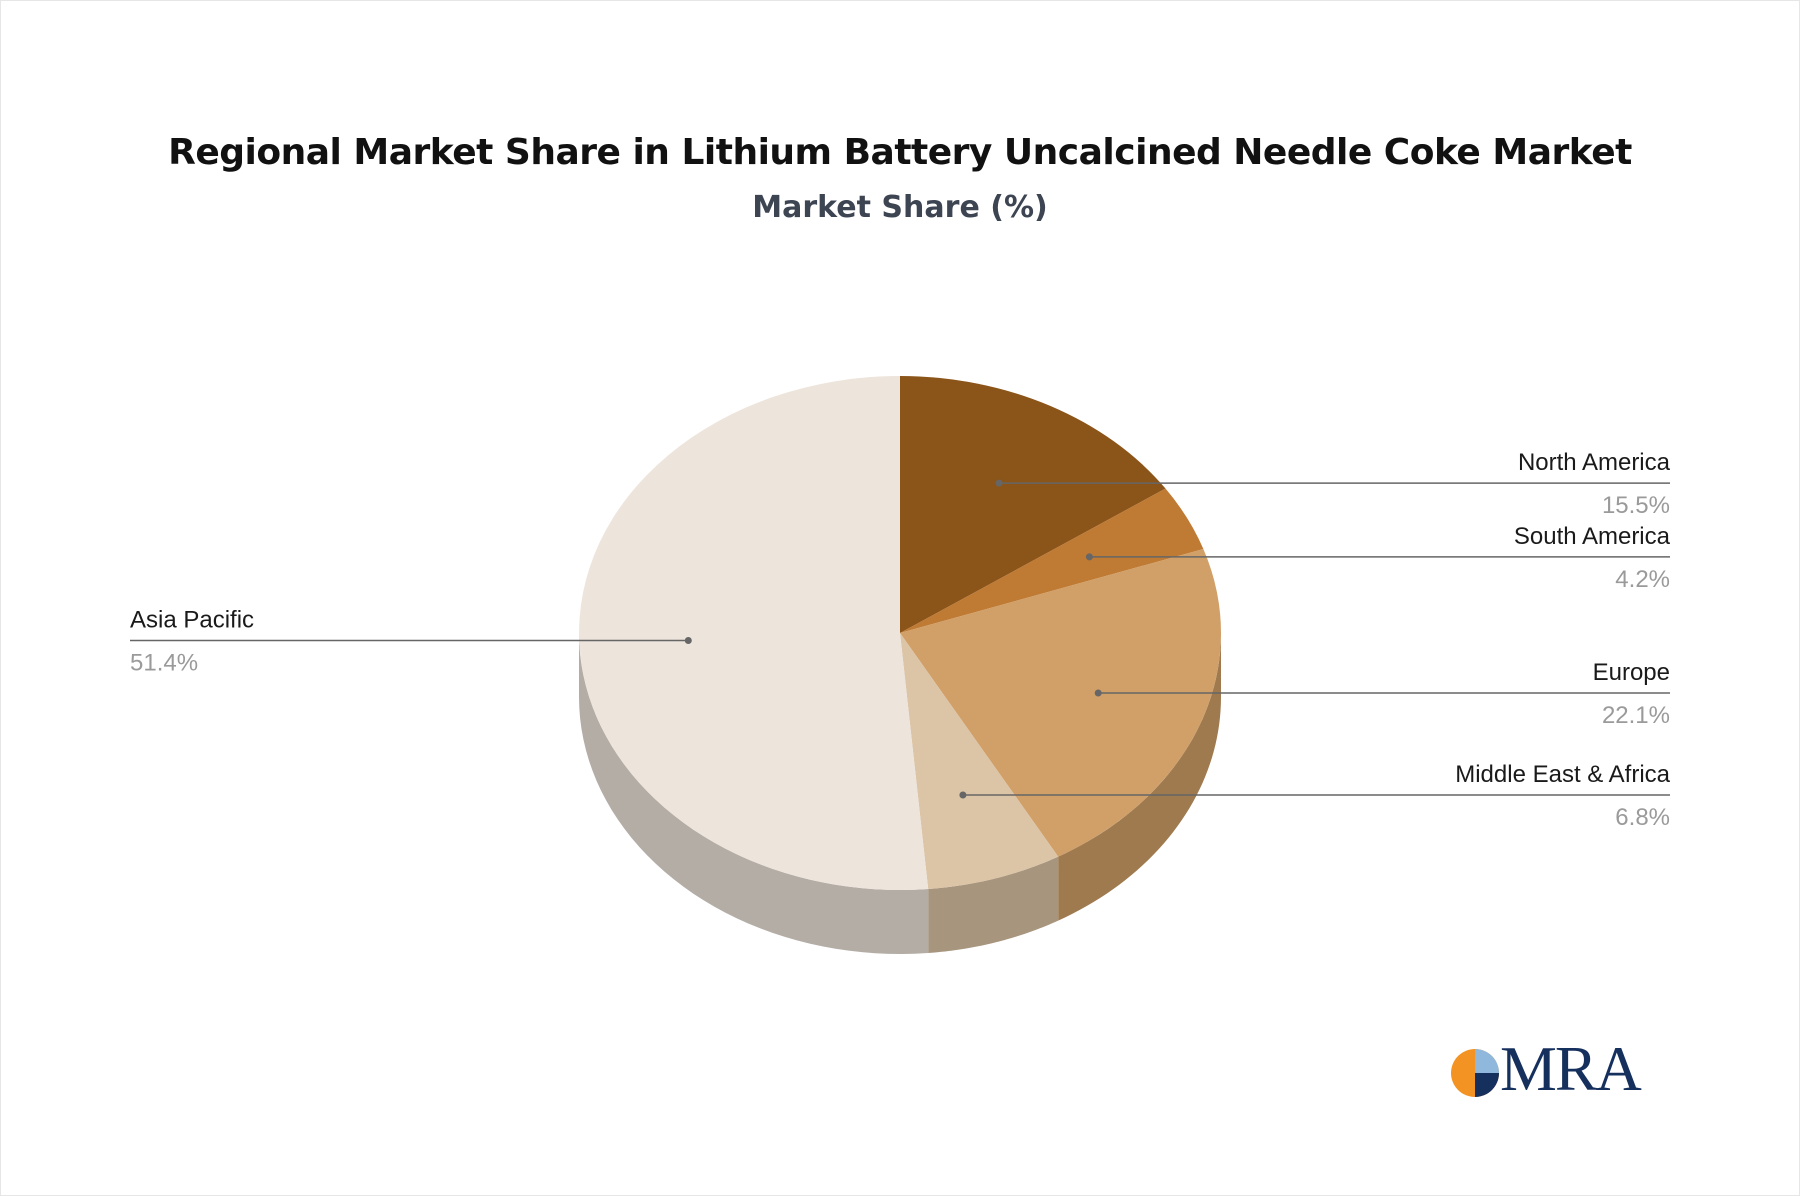  I want to click on leader-dot-asia-pacific, so click(688, 640).